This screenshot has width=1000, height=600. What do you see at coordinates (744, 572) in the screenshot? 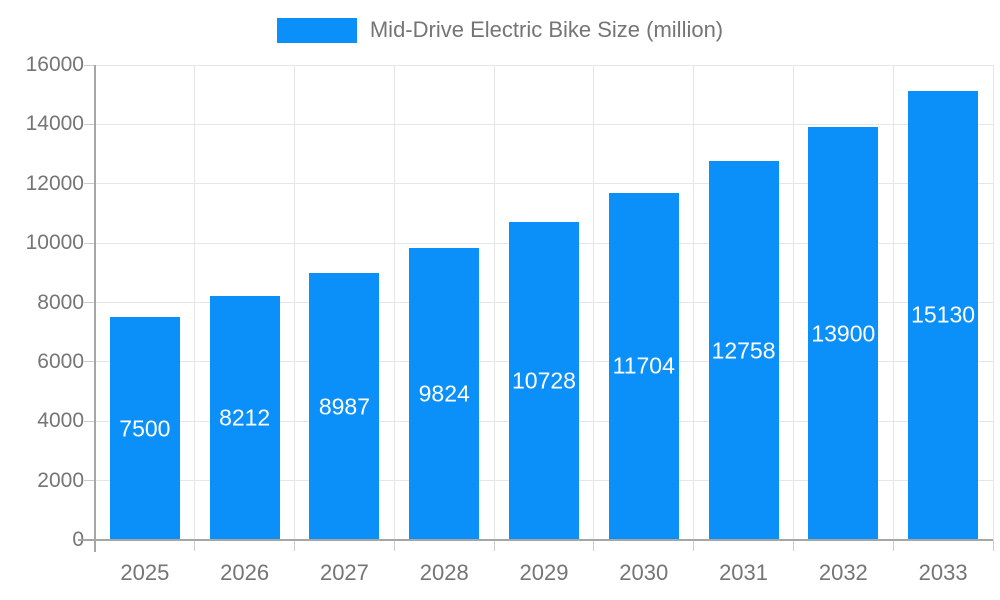
I see `x-axis-label: 2031` at bounding box center [744, 572].